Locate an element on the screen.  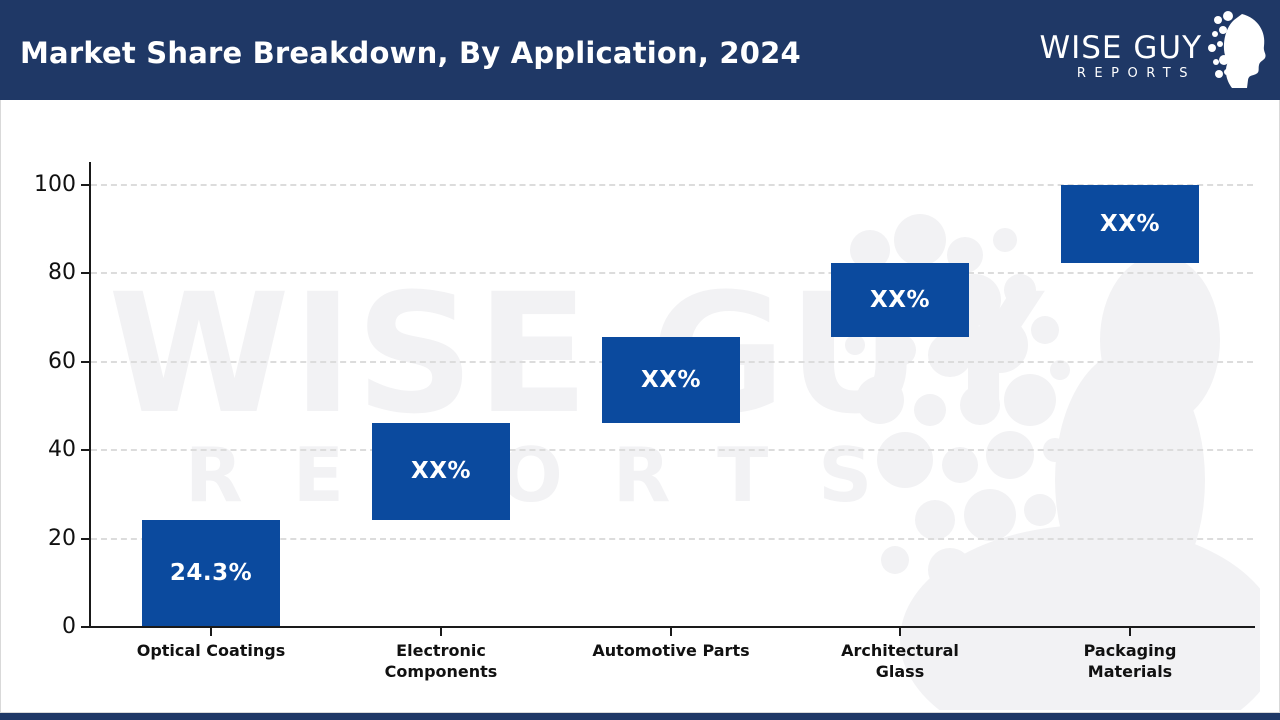
bar-architectural-glass: XX% is located at coordinates (900, 300).